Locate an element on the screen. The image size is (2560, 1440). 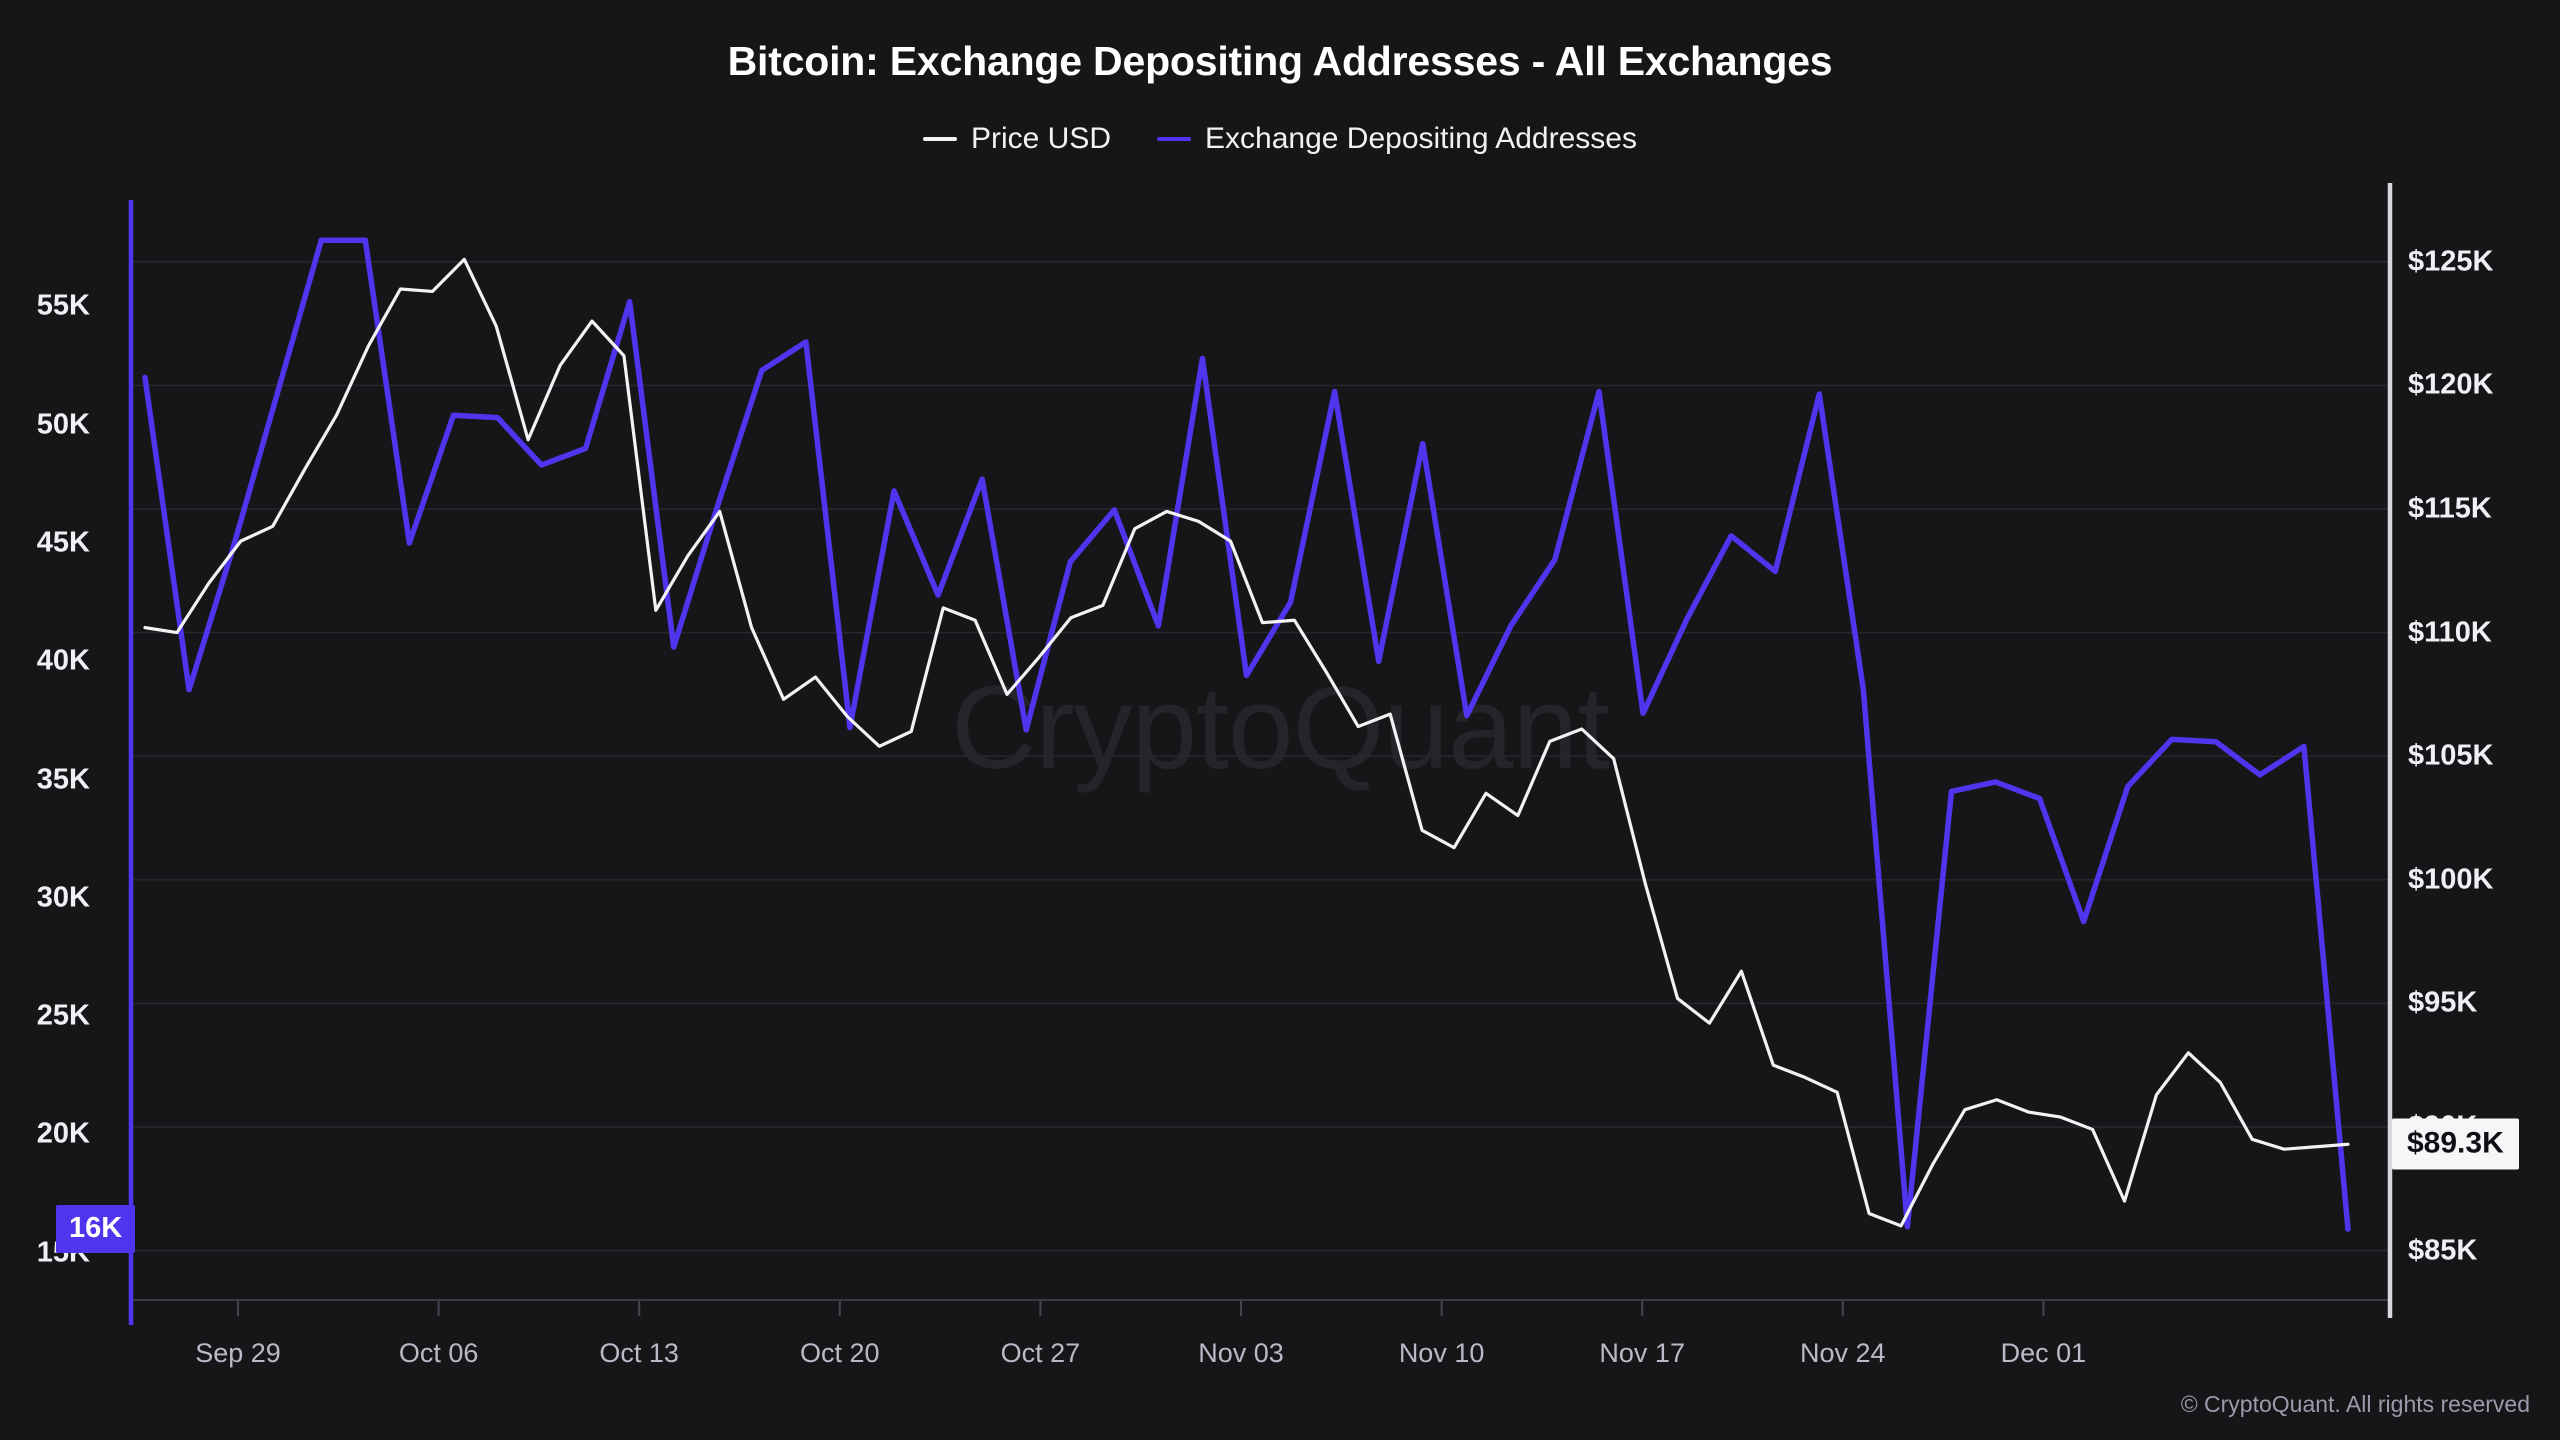
y-axis-right-tick-label: $100K is located at coordinates (2451, 879).